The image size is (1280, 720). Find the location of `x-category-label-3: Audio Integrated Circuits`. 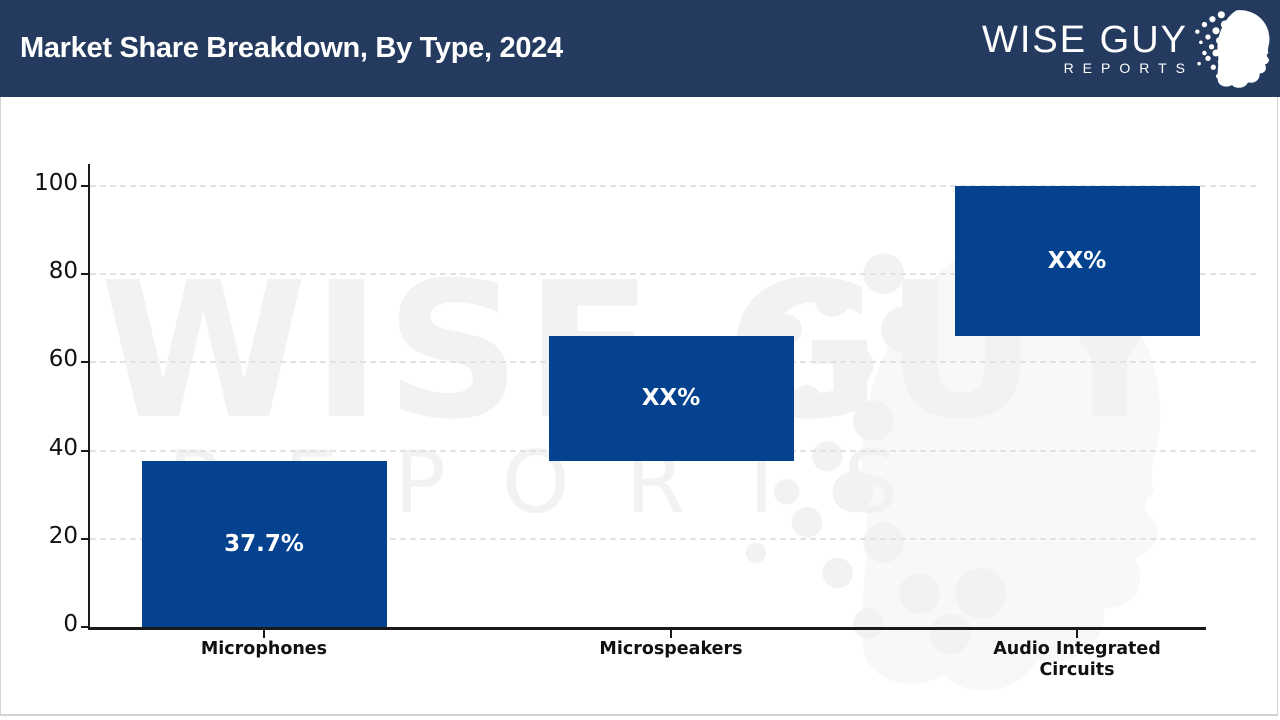

x-category-label-3: Audio Integrated Circuits is located at coordinates (1077, 659).